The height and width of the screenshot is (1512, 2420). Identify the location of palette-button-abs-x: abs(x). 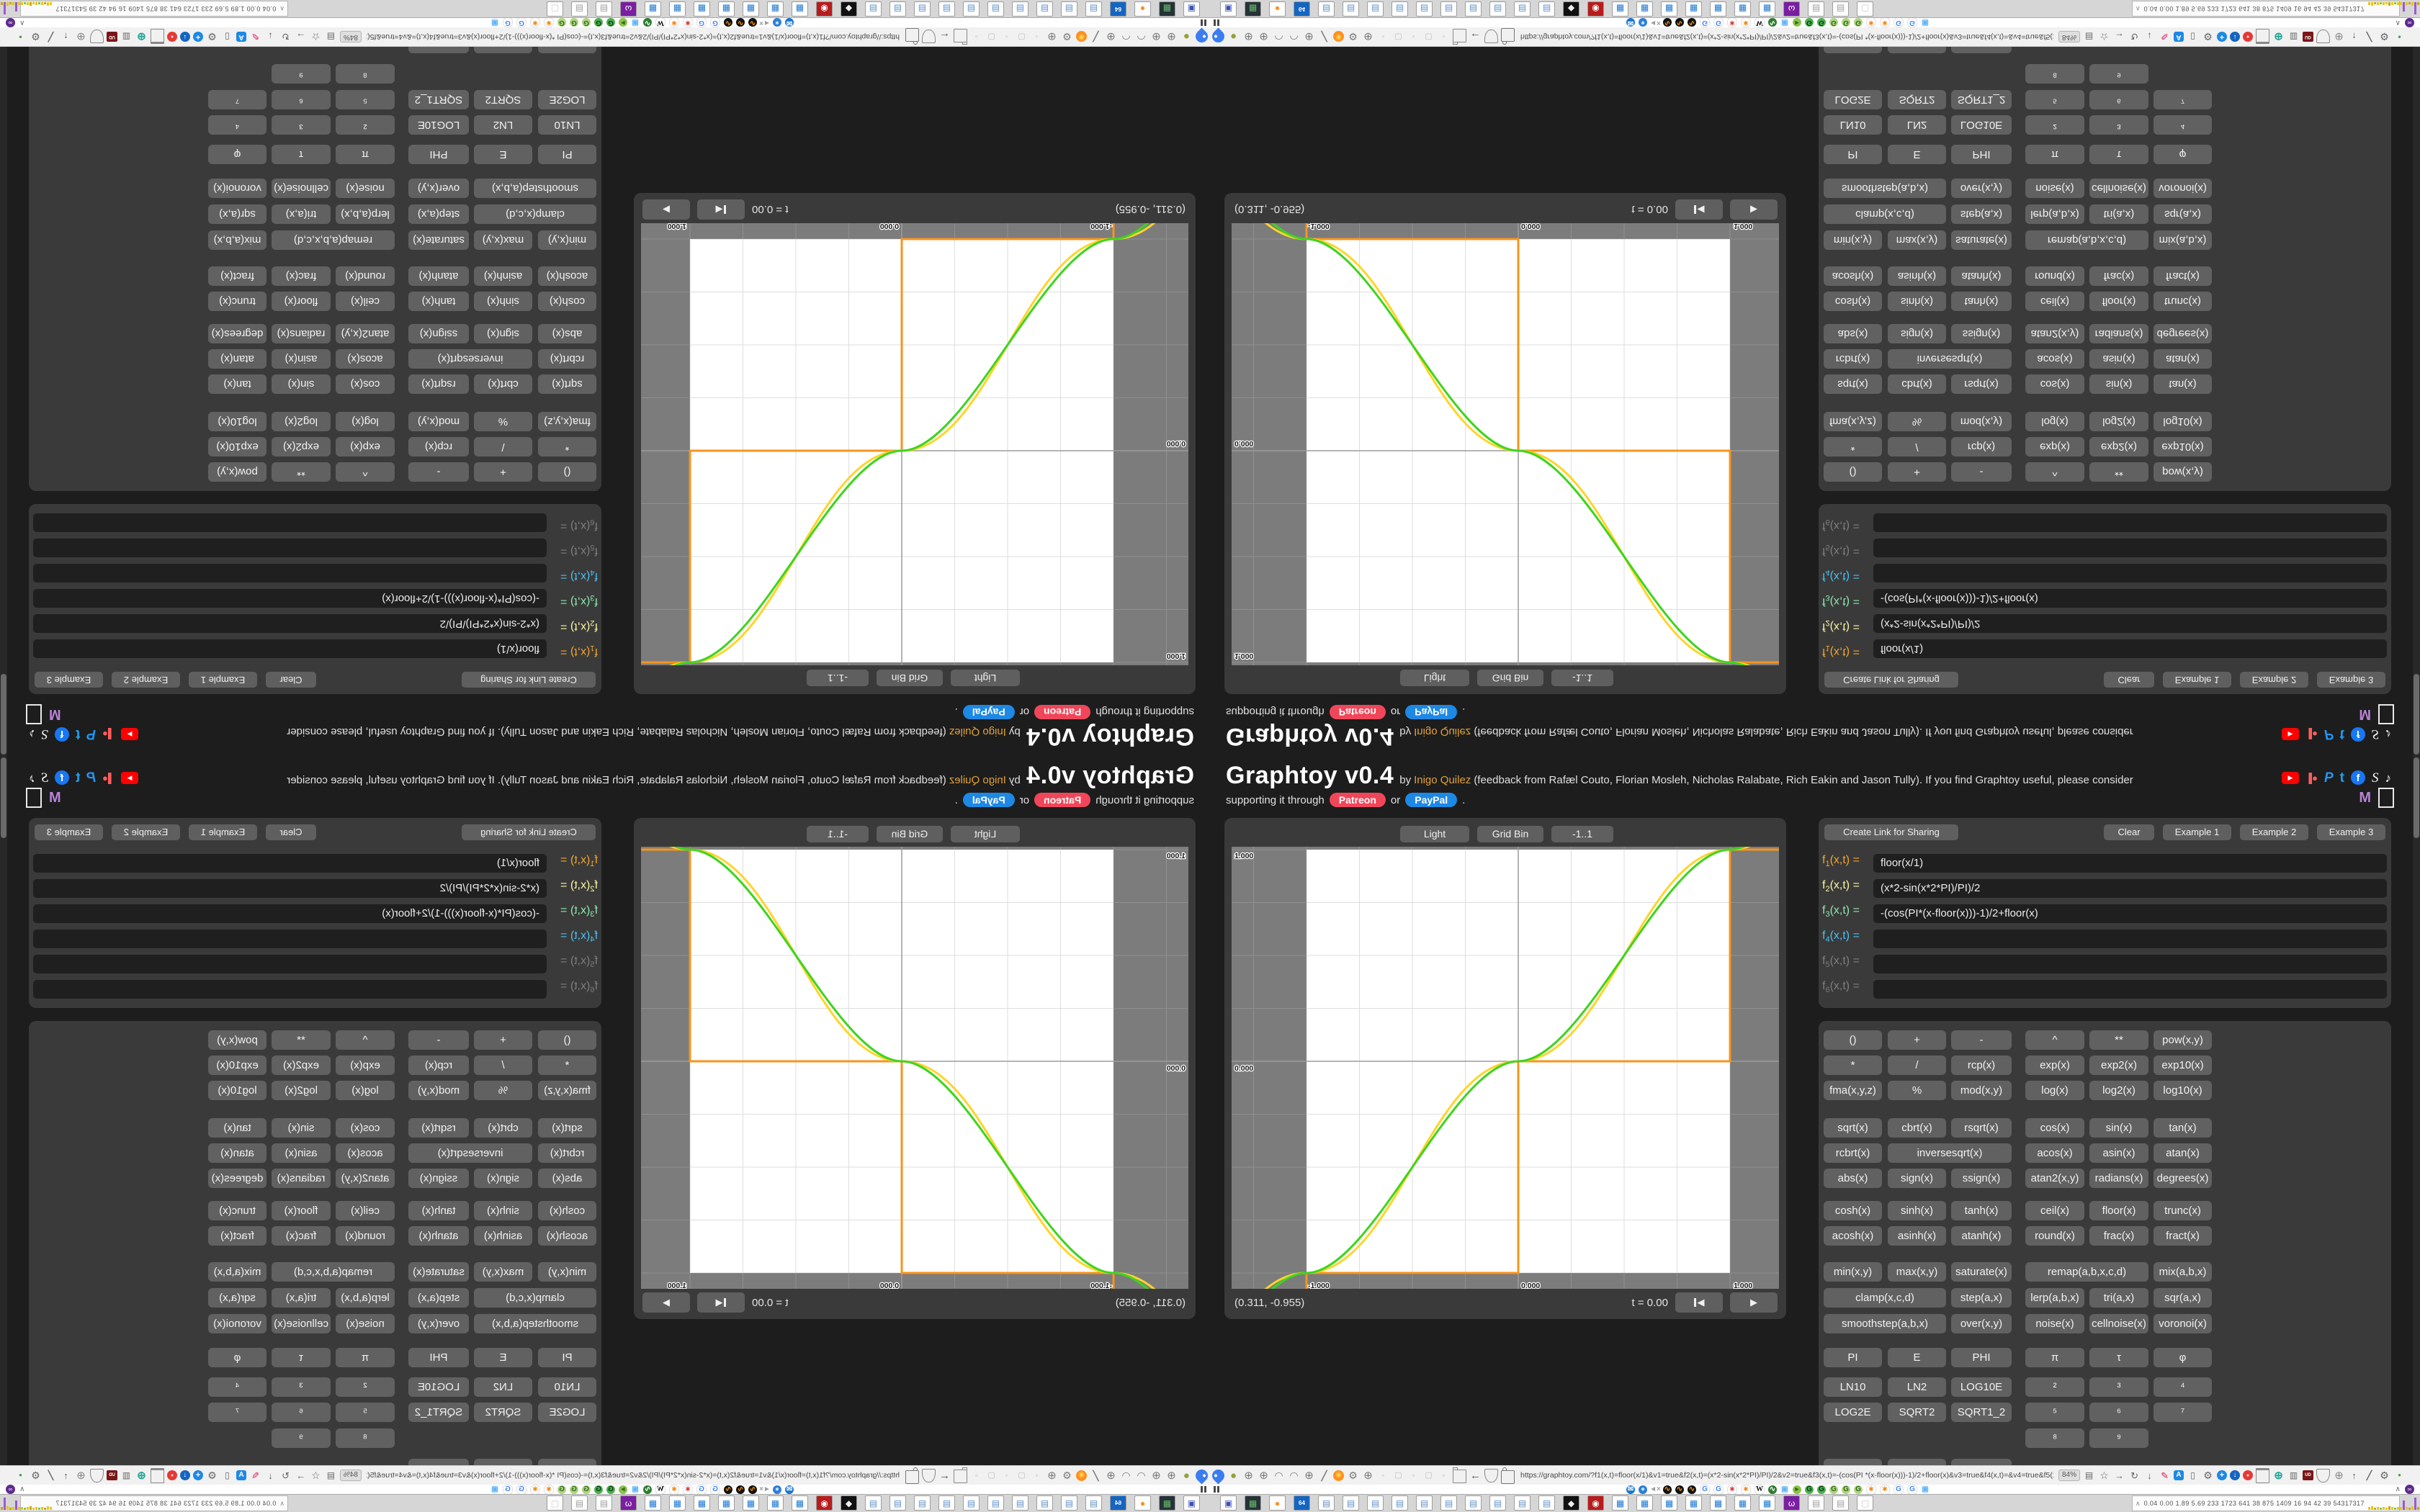
(567, 333).